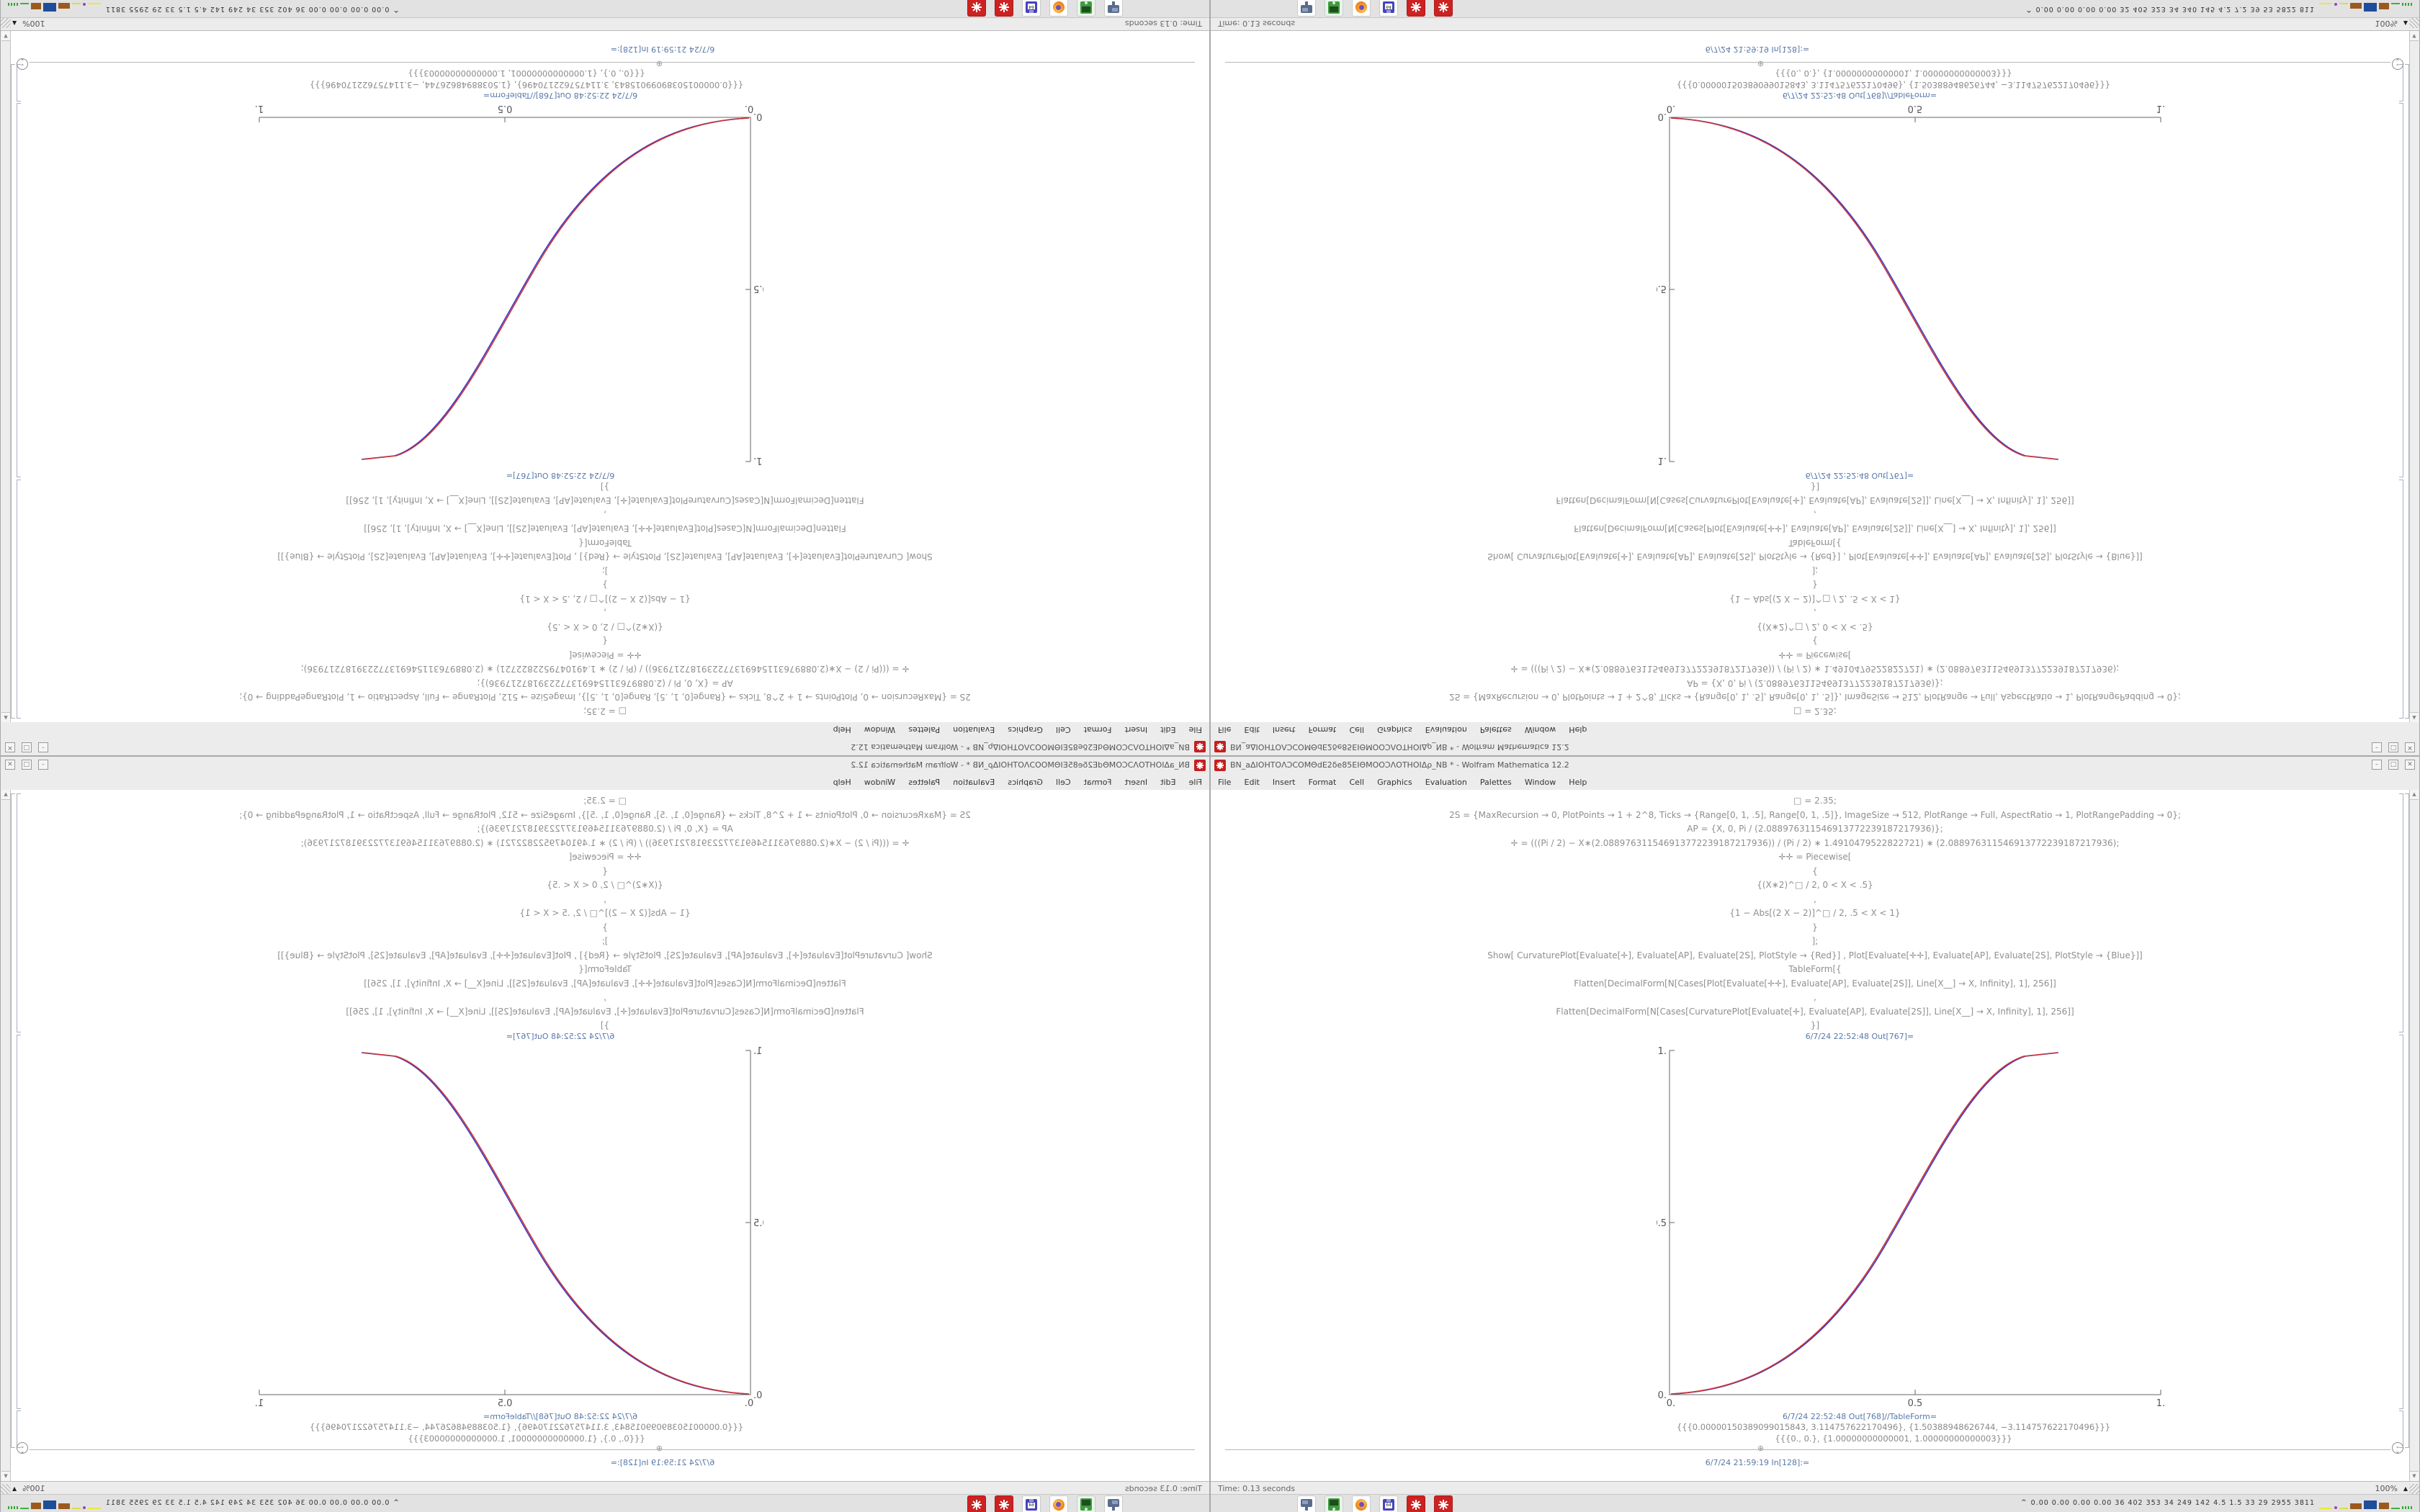 The height and width of the screenshot is (1512, 2420). Describe the element at coordinates (5, 717) in the screenshot. I see `scroll-up-icon: ▲` at that location.